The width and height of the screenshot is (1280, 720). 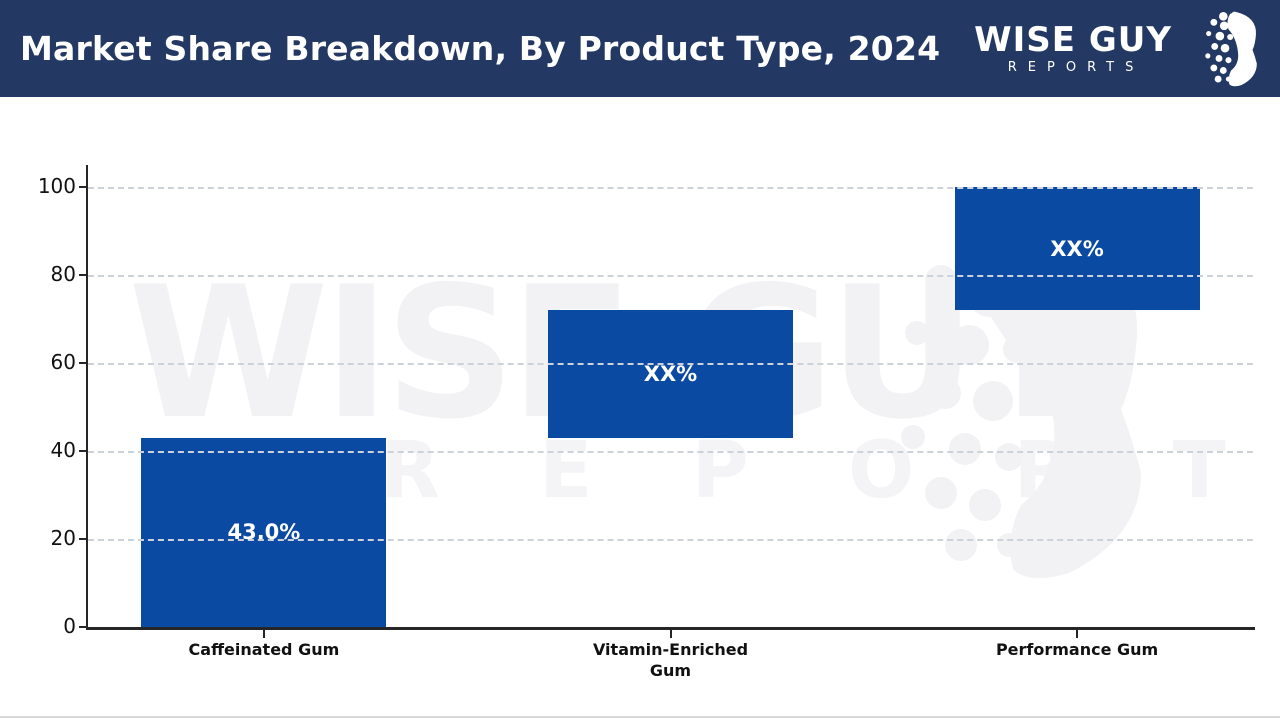 I want to click on brand-name: WISE GUY, so click(x=1073, y=39).